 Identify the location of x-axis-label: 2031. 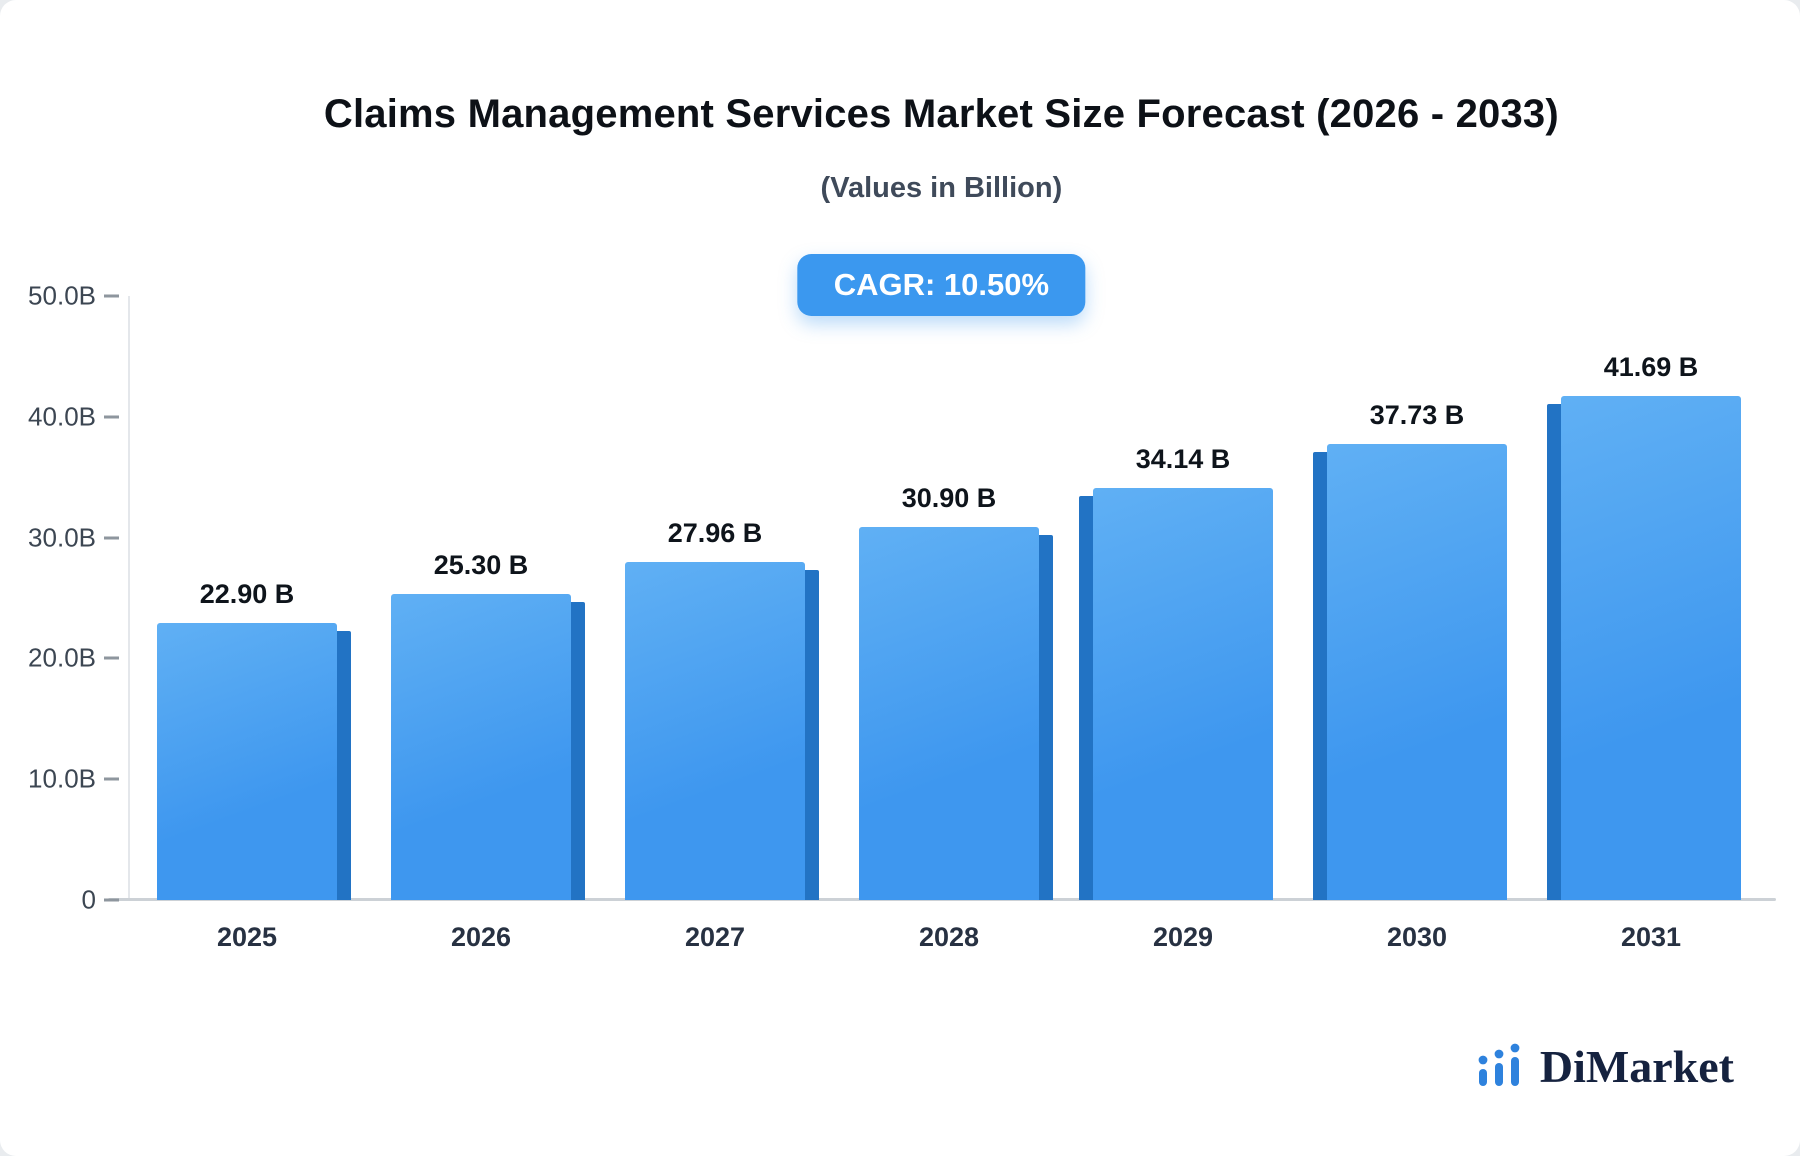
(1651, 937).